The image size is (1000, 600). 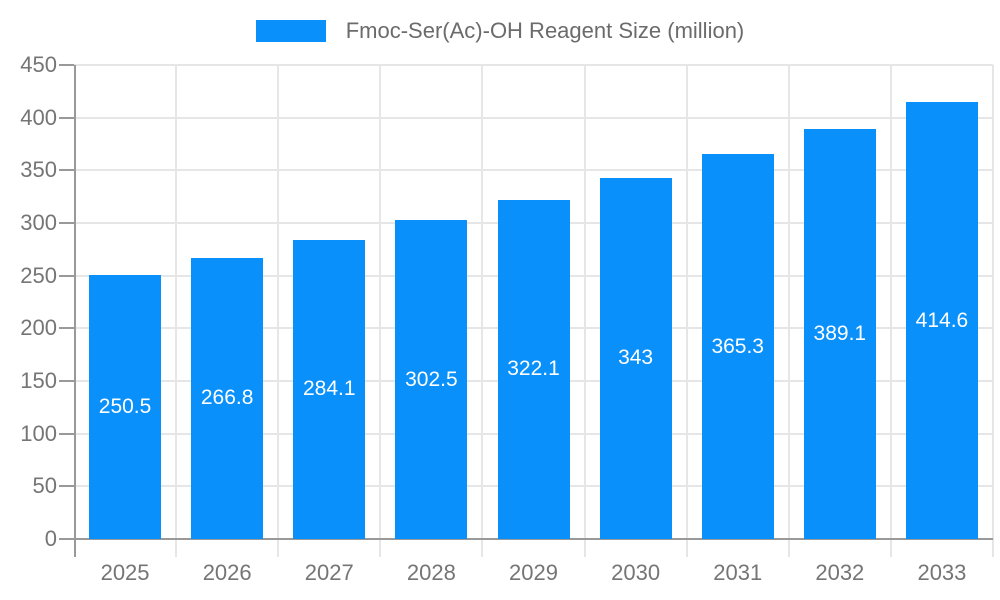 I want to click on y-axis-label: 50, so click(x=44, y=486).